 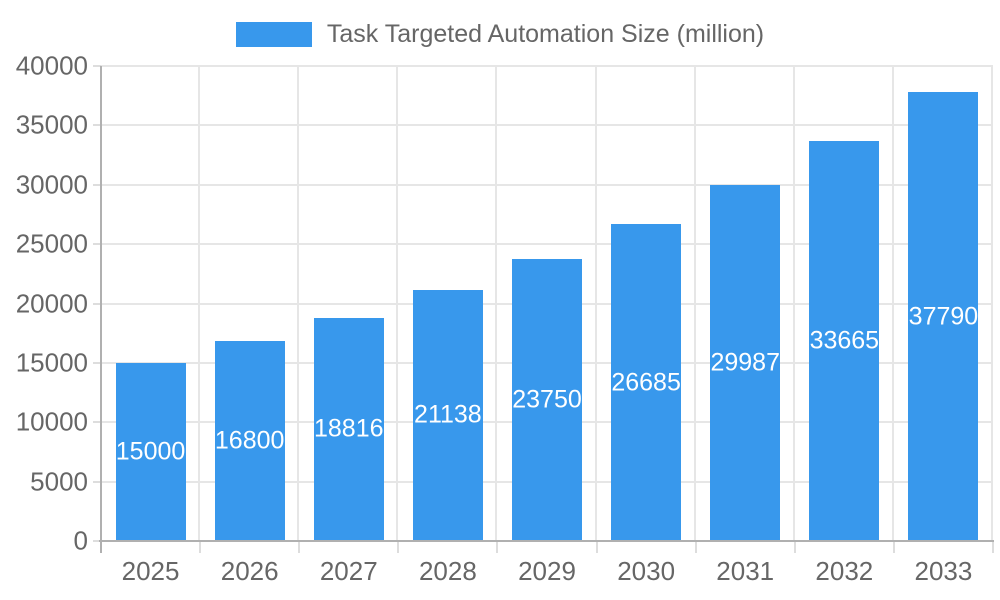 What do you see at coordinates (80, 540) in the screenshot?
I see `y-axis-tick-label: 0` at bounding box center [80, 540].